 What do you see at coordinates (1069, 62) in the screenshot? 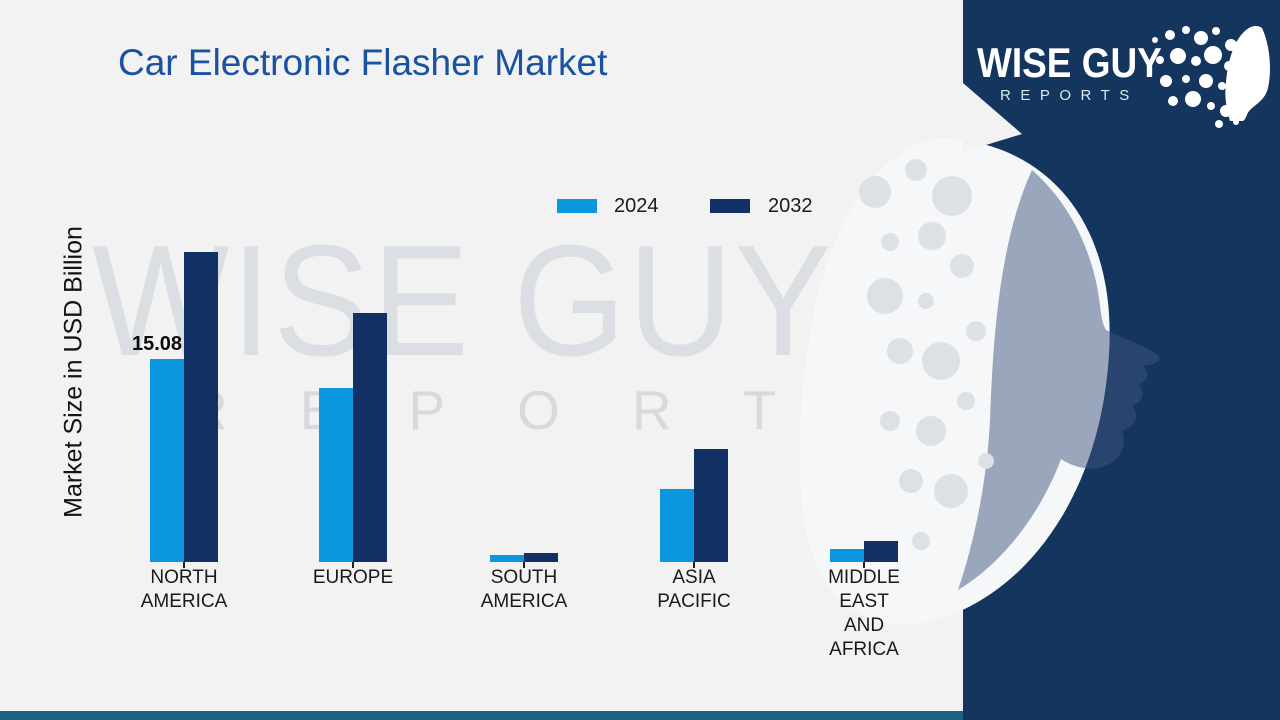
I see `logo-brand-text: WISE GUY` at bounding box center [1069, 62].